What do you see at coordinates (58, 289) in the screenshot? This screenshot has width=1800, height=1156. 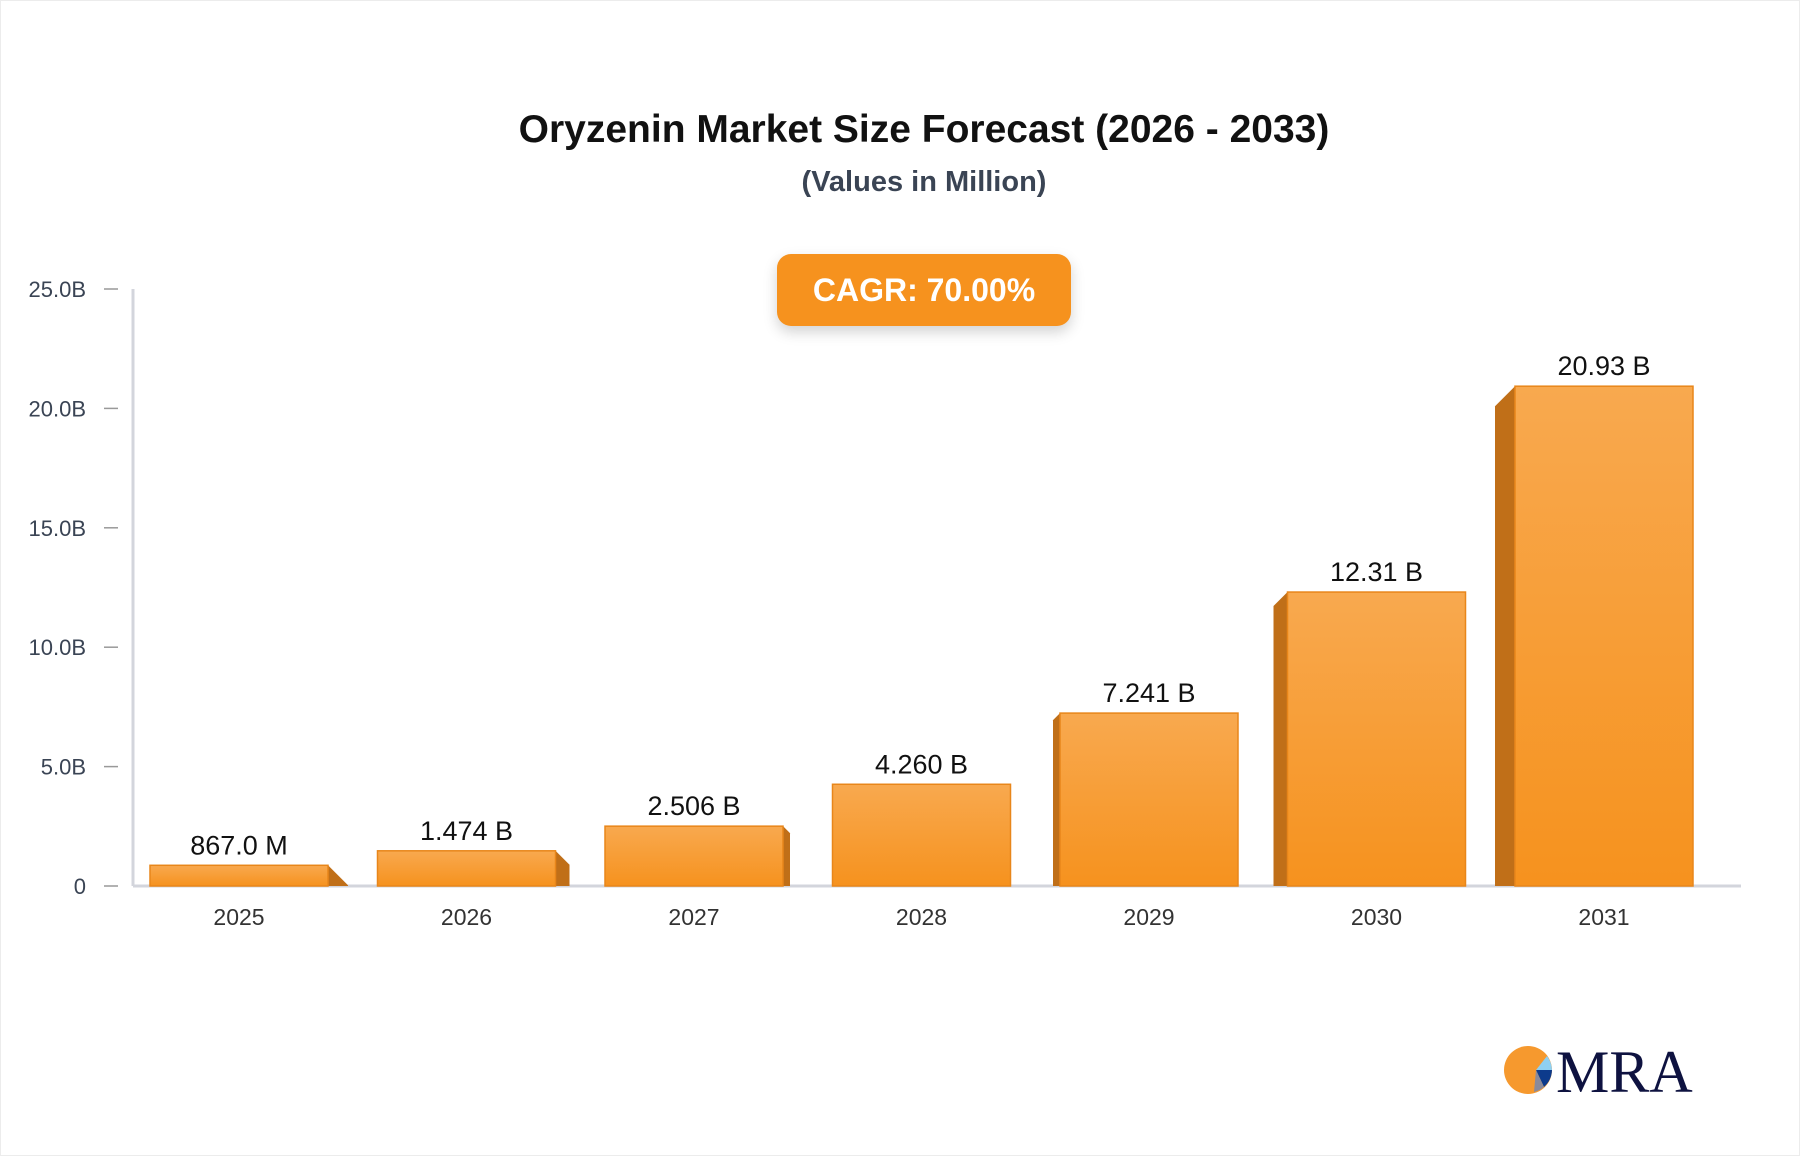 I see `y-tick-label: 25.0B` at bounding box center [58, 289].